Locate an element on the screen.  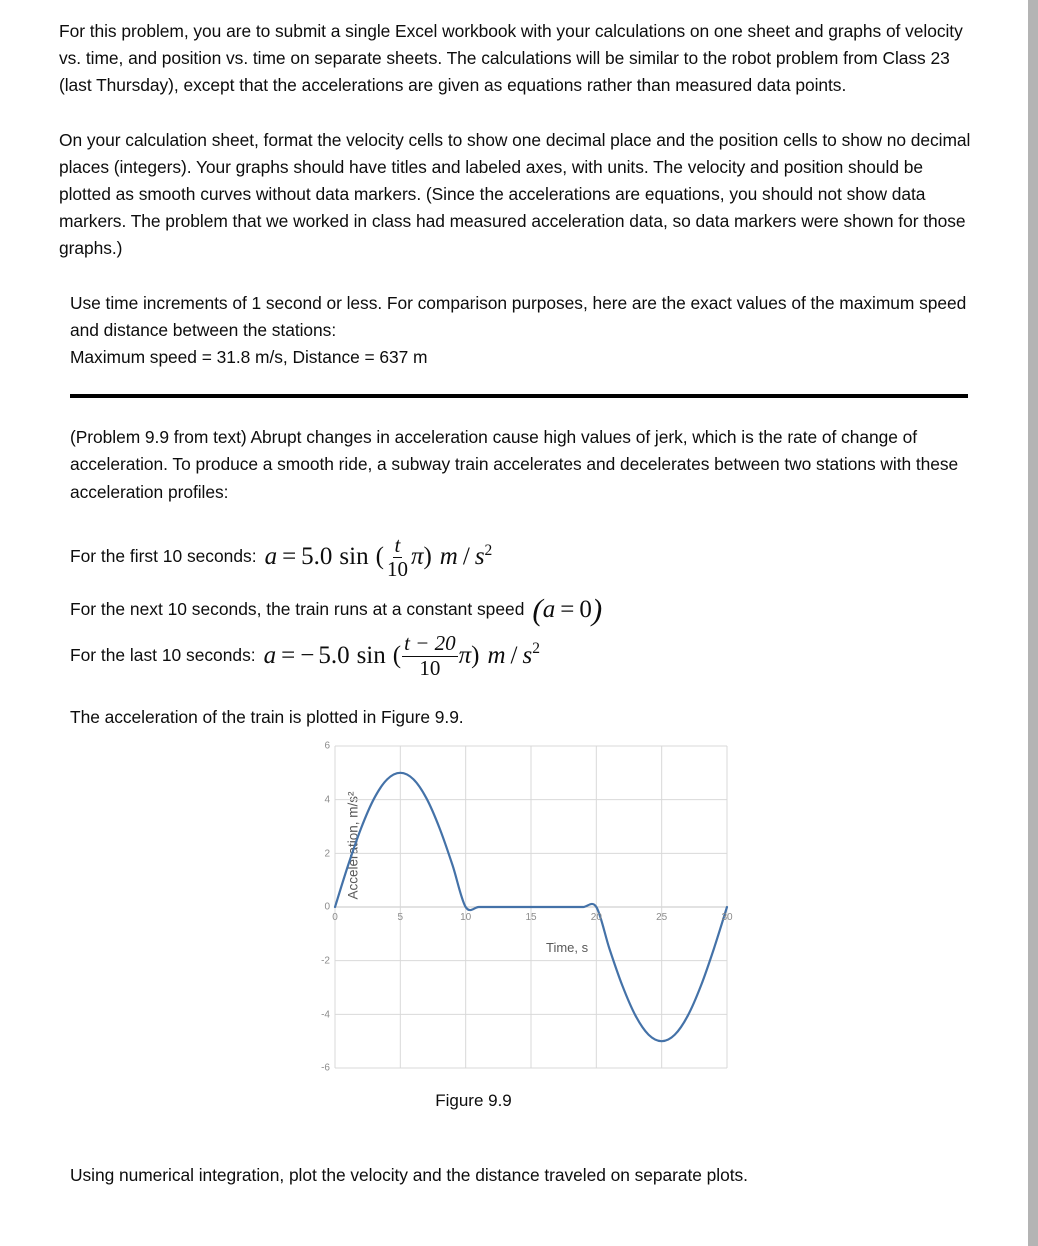
eq3-coefficient: 5.0 is located at coordinates (334, 655).